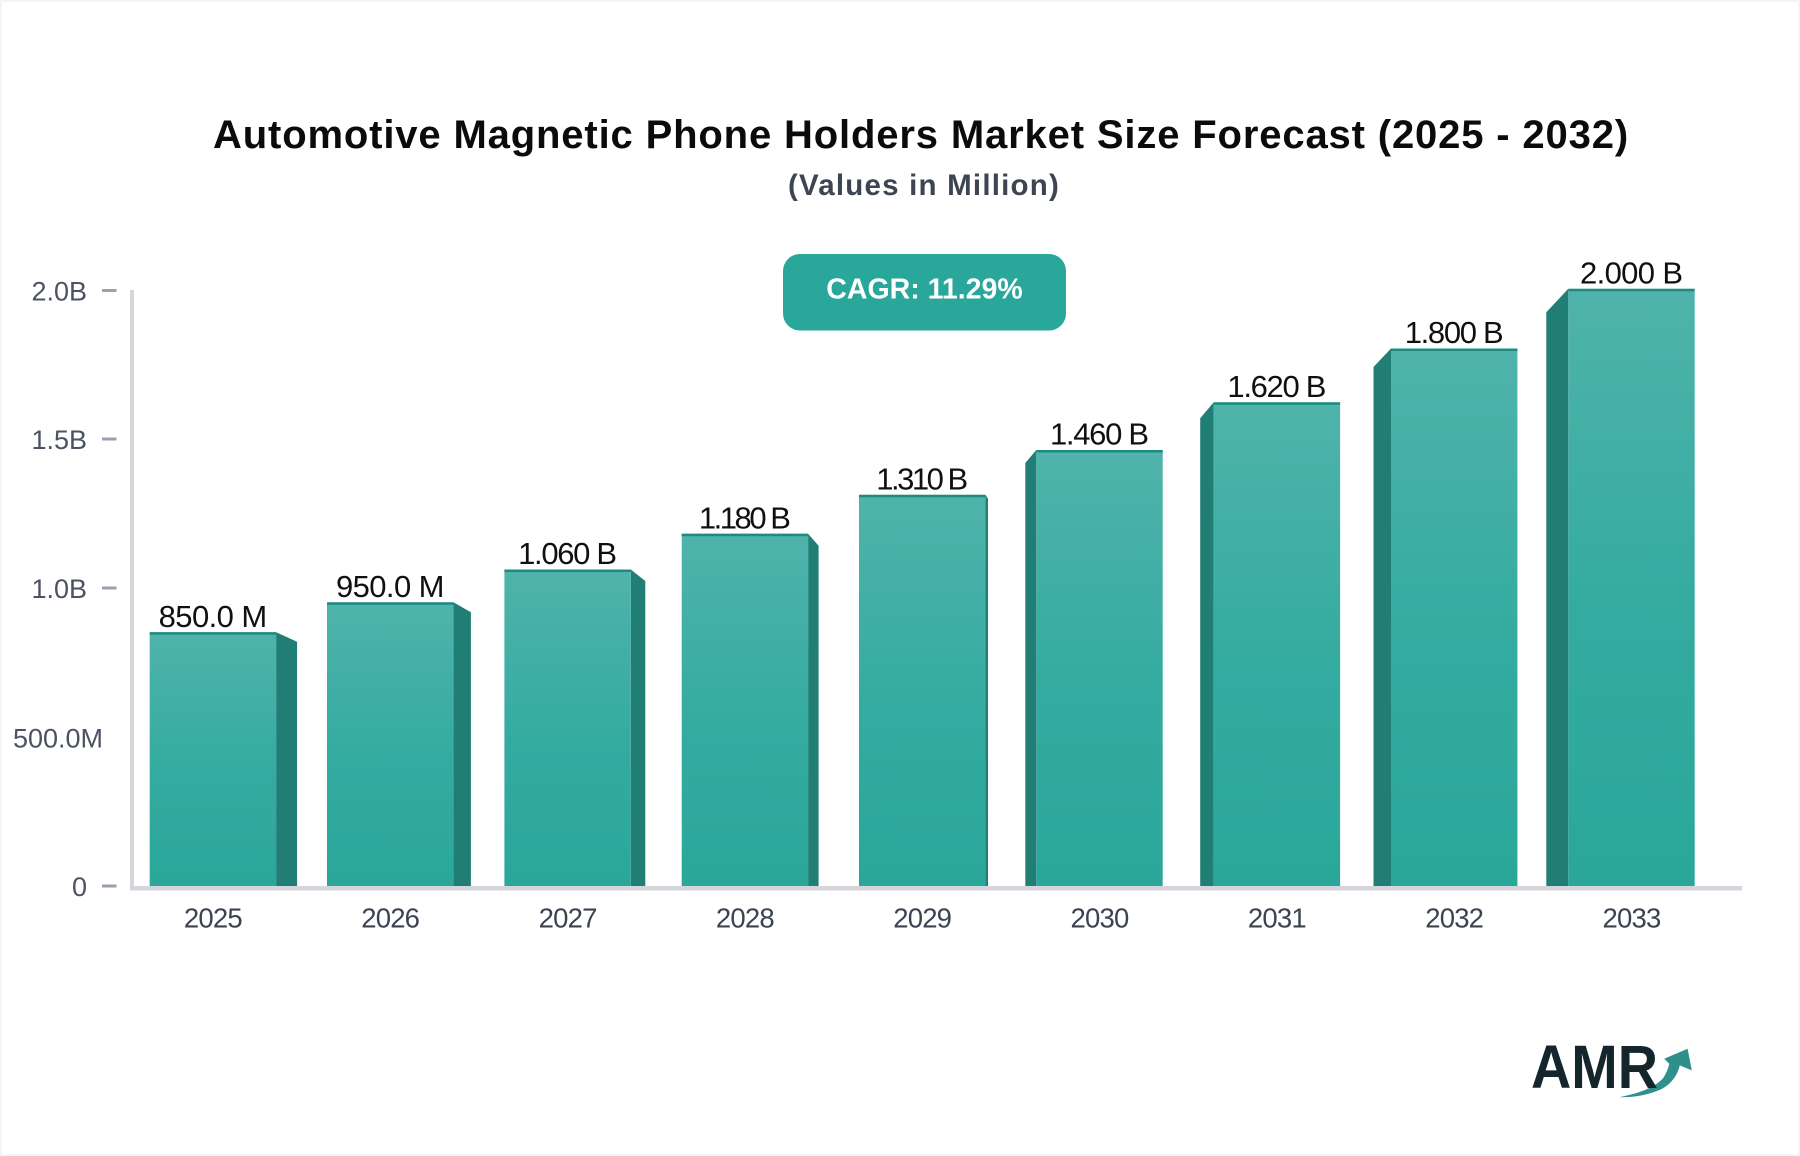  Describe the element at coordinates (567, 553) in the screenshot. I see `svg-text: 1.060 B` at that location.